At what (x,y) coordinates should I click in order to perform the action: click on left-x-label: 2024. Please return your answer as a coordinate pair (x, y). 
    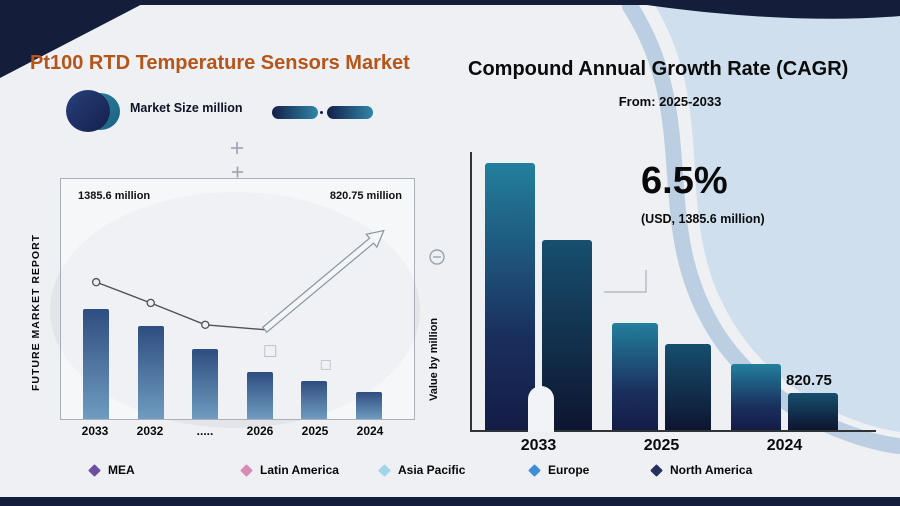
    Looking at the image, I should click on (370, 431).